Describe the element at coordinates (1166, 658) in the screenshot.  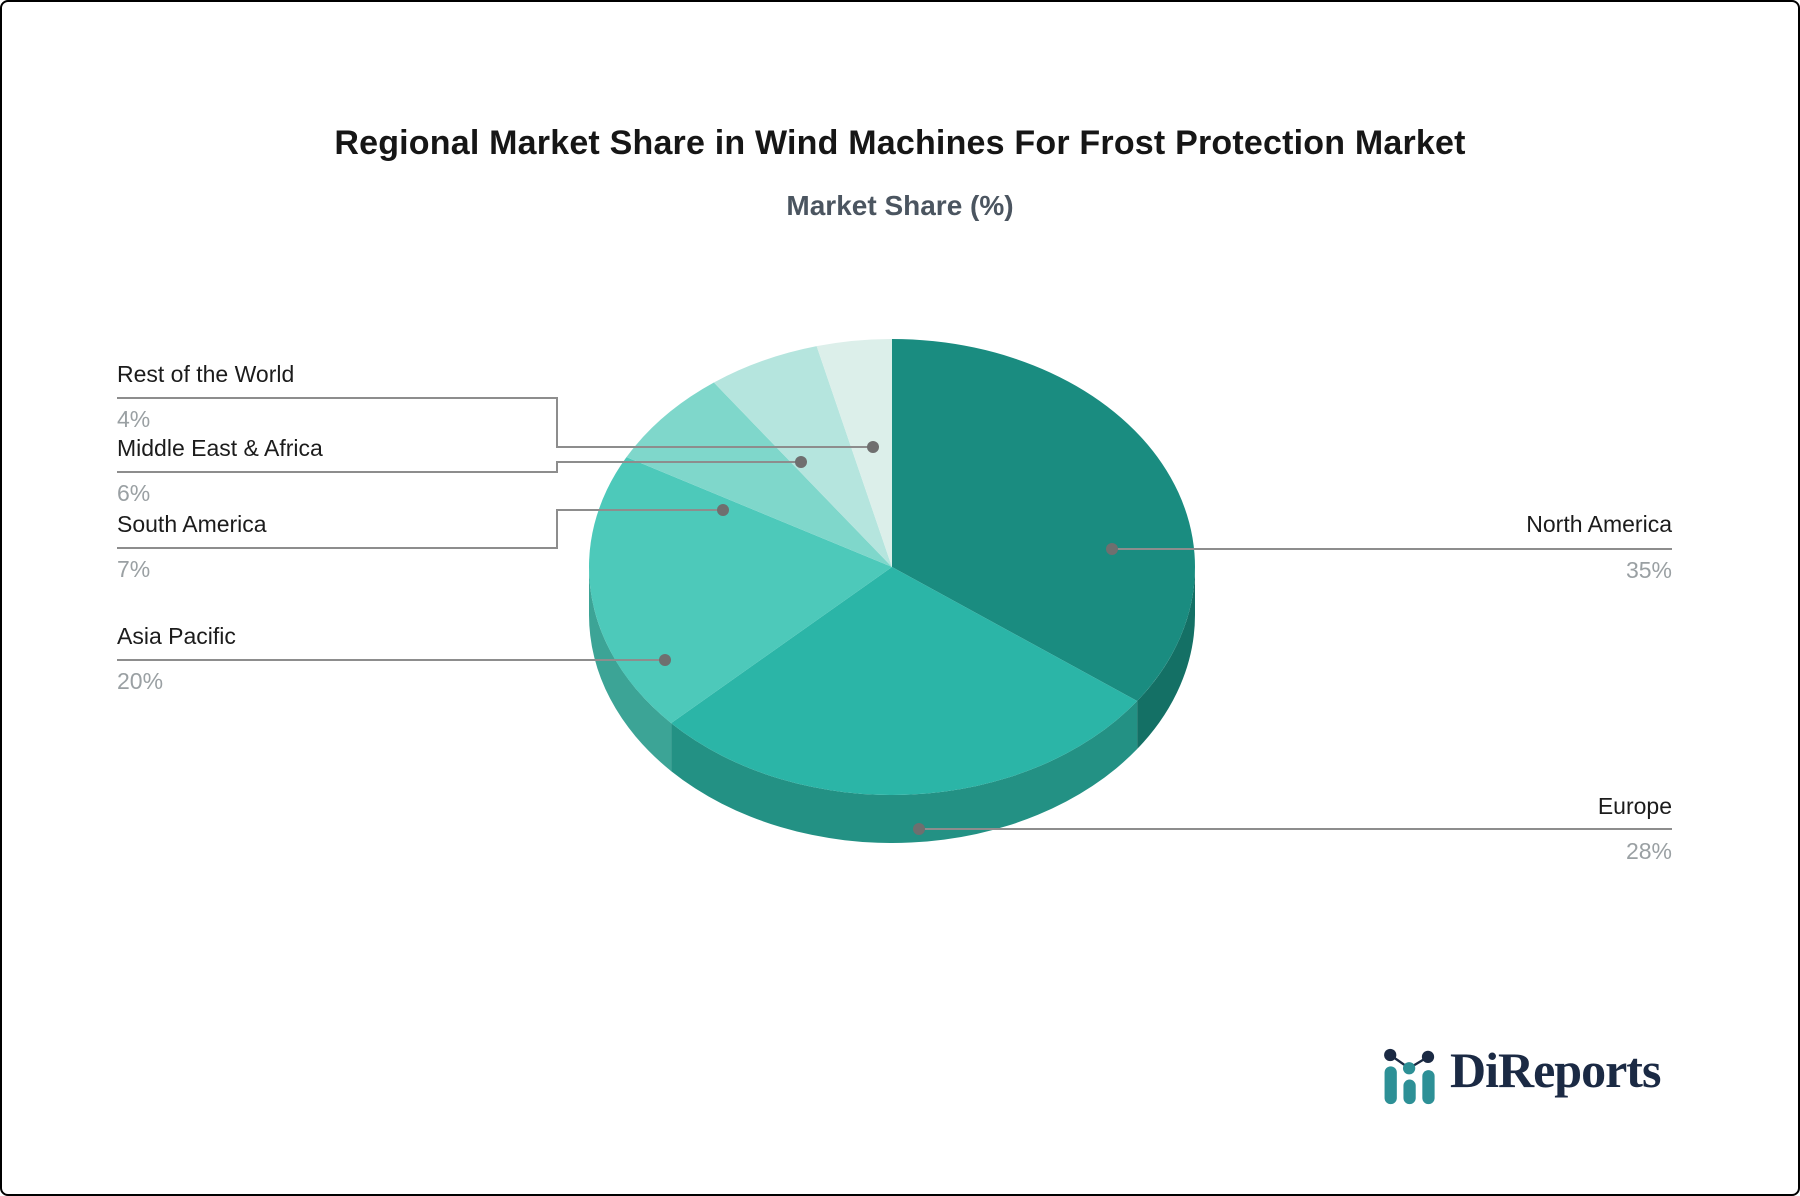
I see `pie-slice-depth-north-america` at that location.